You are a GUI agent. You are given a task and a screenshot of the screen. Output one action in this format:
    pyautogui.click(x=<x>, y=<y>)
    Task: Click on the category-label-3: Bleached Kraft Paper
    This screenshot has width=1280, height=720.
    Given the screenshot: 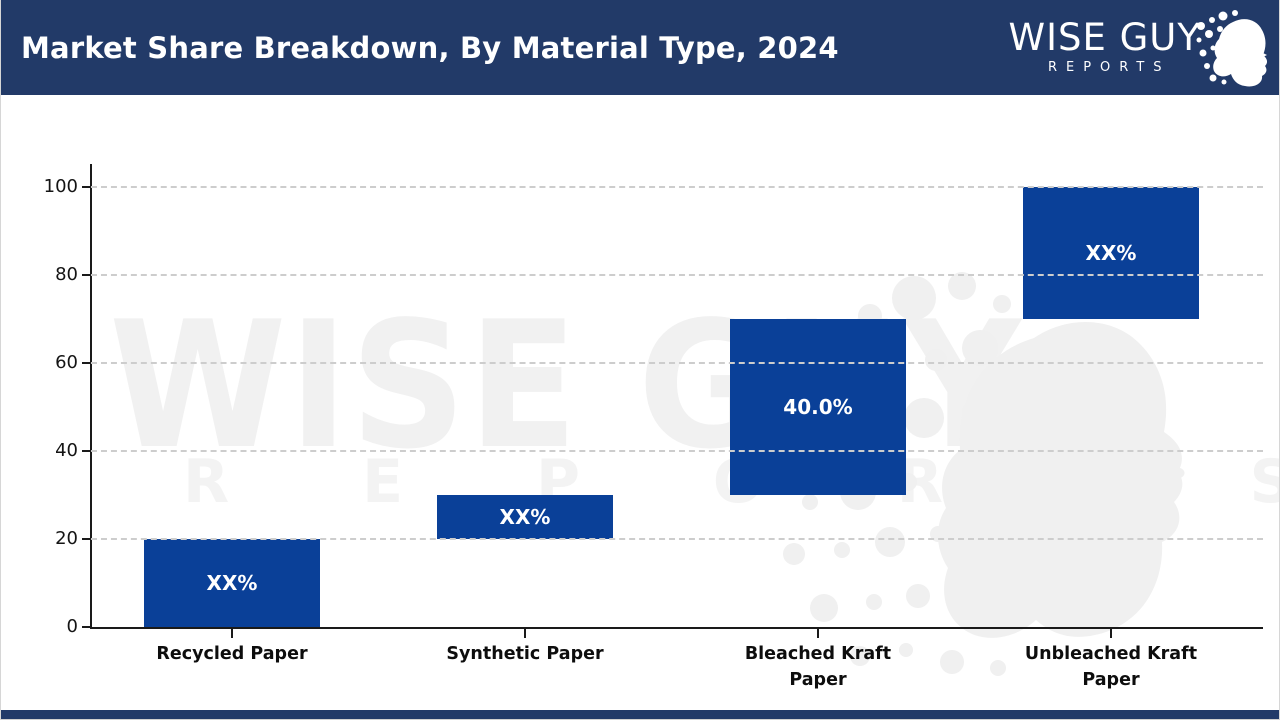 What is the action you would take?
    pyautogui.click(x=818, y=667)
    